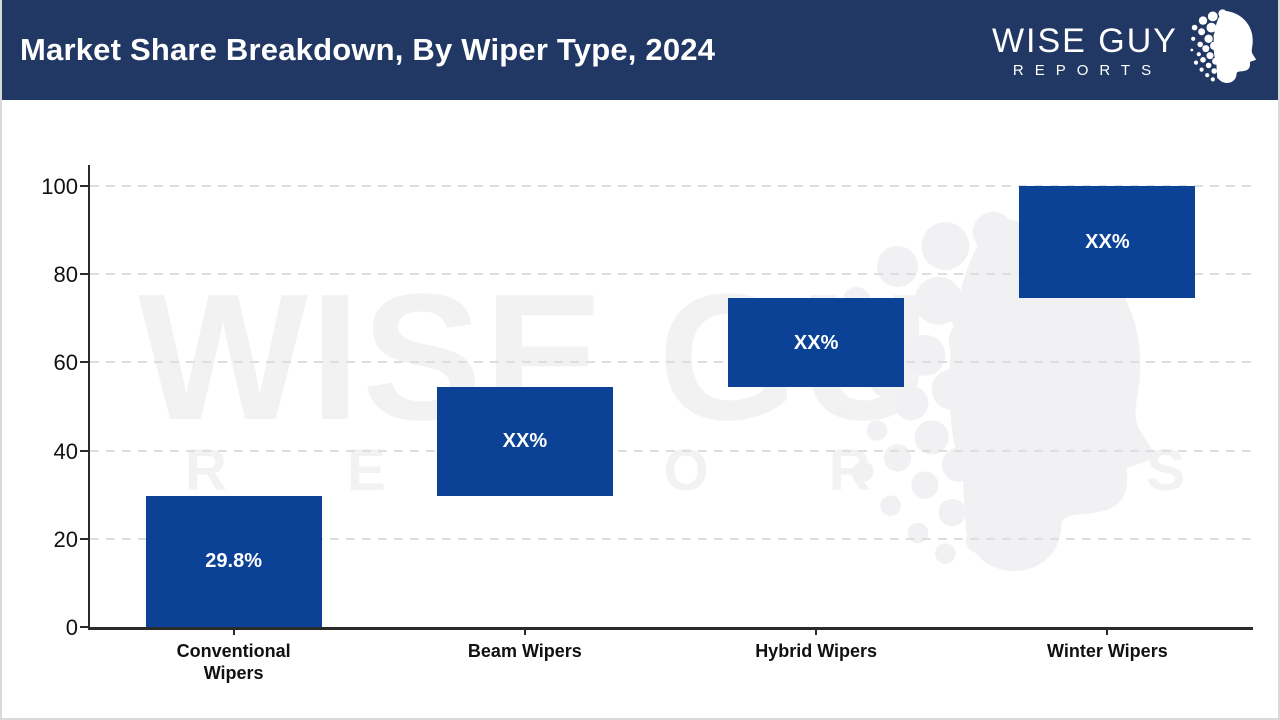 The image size is (1280, 720). I want to click on logo-head-icon, so click(1223, 46).